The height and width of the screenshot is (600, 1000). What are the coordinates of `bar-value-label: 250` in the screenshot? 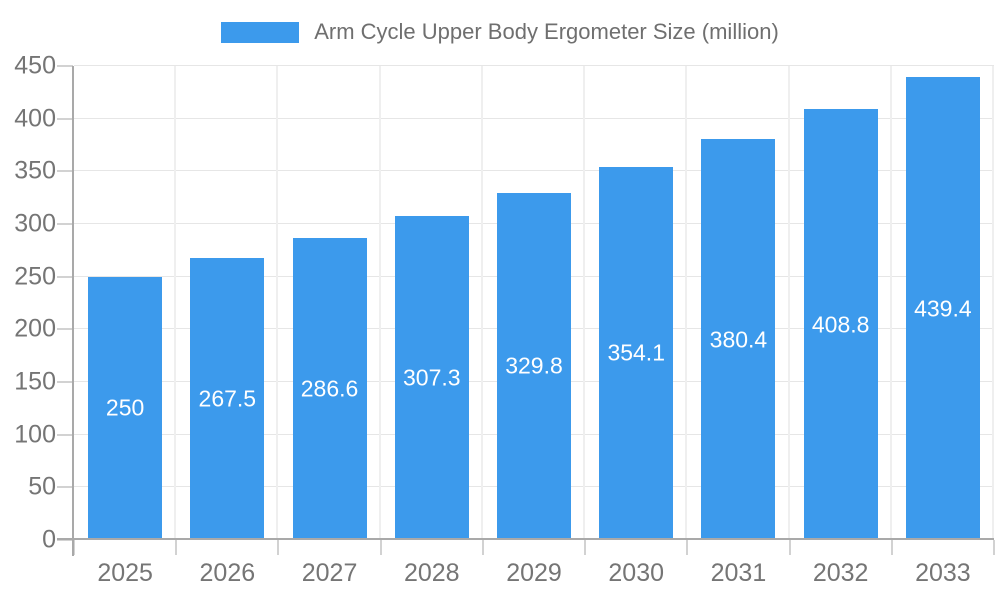 It's located at (125, 407).